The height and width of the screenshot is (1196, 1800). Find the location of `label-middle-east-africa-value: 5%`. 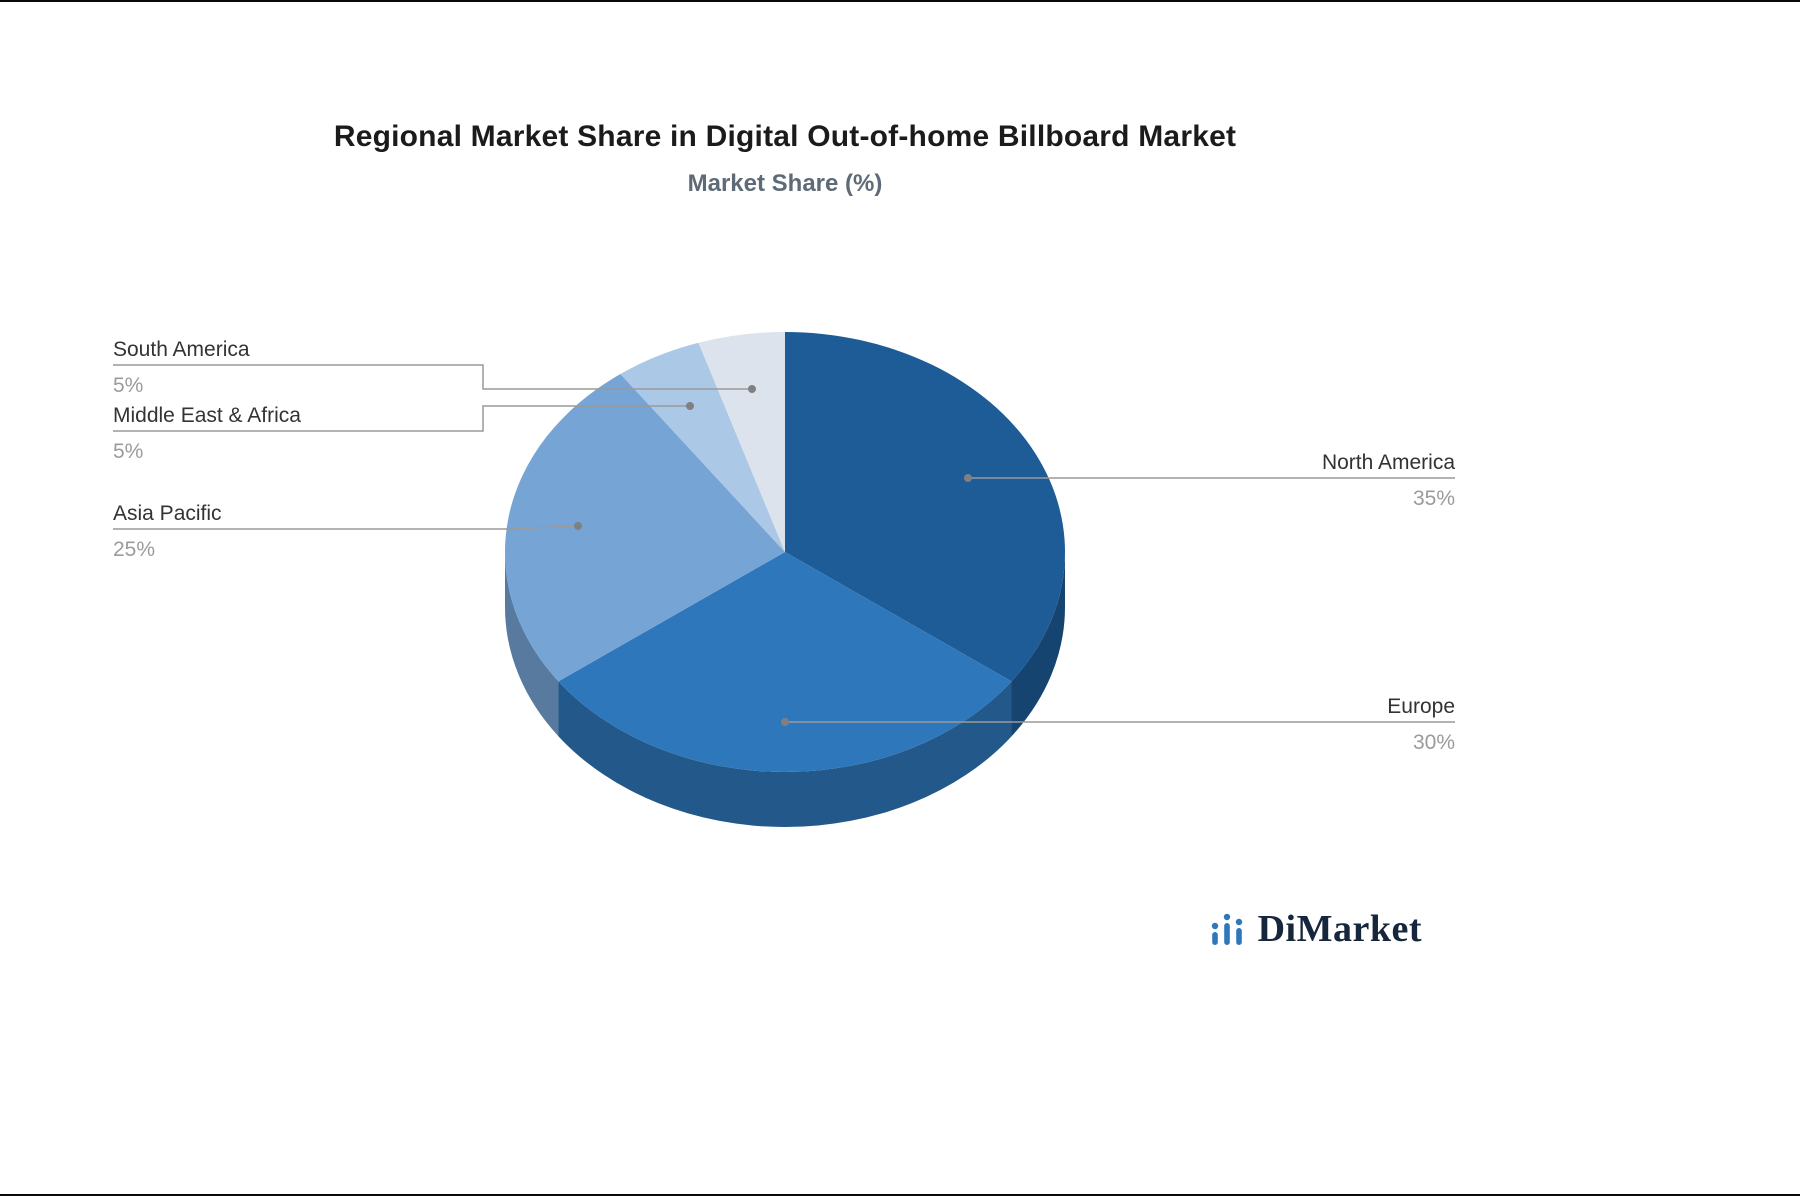

label-middle-east-africa-value: 5% is located at coordinates (128, 451).